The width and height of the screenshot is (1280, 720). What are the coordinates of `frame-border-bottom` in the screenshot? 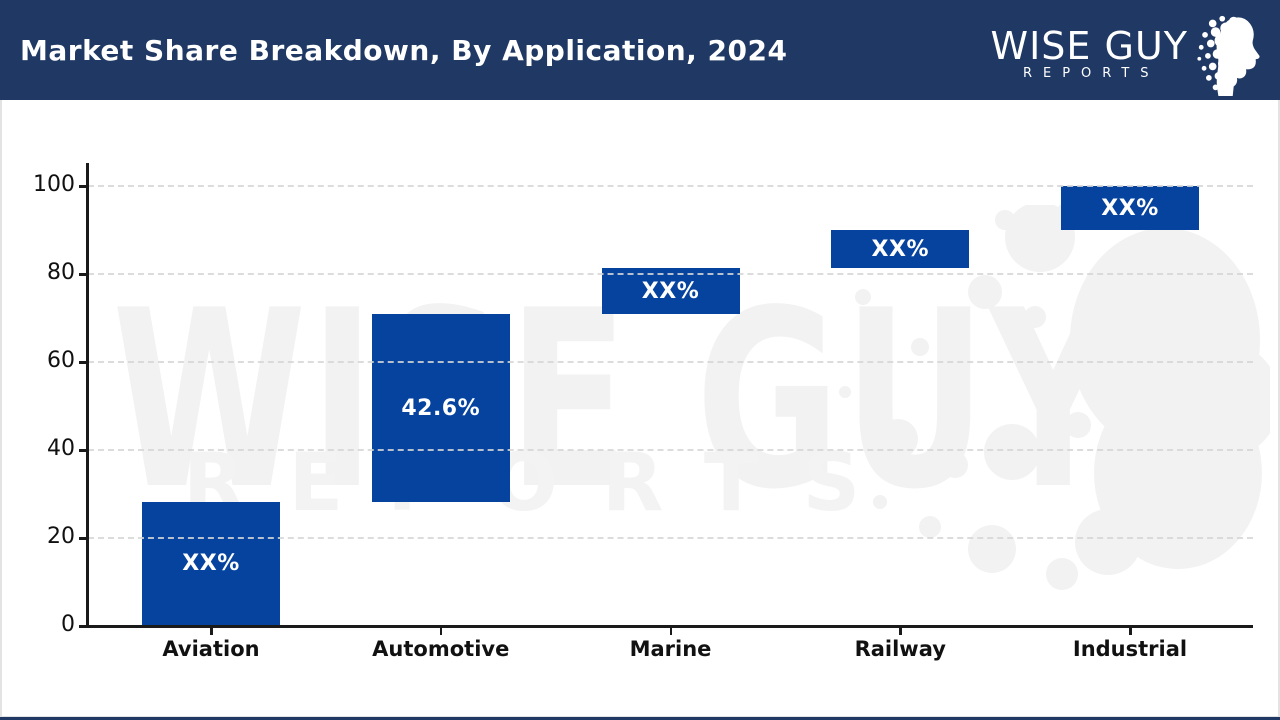 It's located at (640, 716).